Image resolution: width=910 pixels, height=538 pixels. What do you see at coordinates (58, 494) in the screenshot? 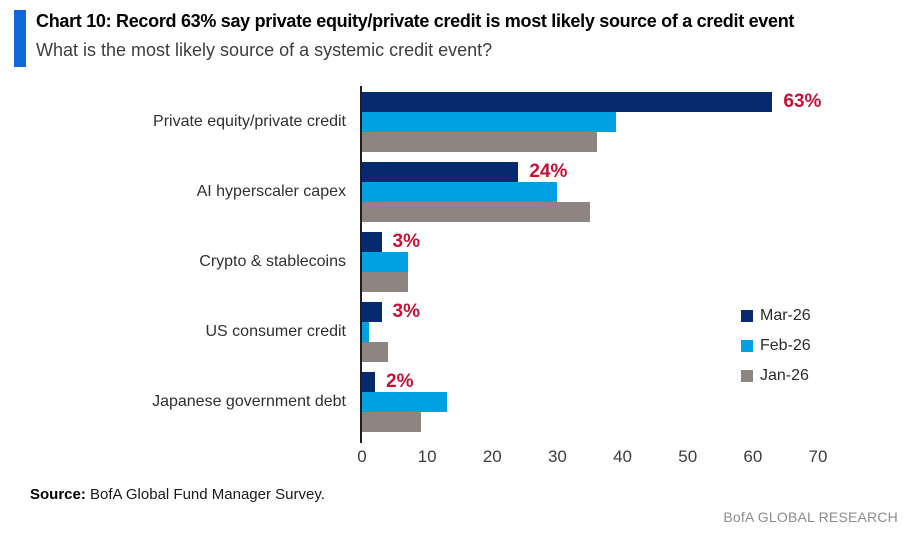
I see `source-label: Source:` at bounding box center [58, 494].